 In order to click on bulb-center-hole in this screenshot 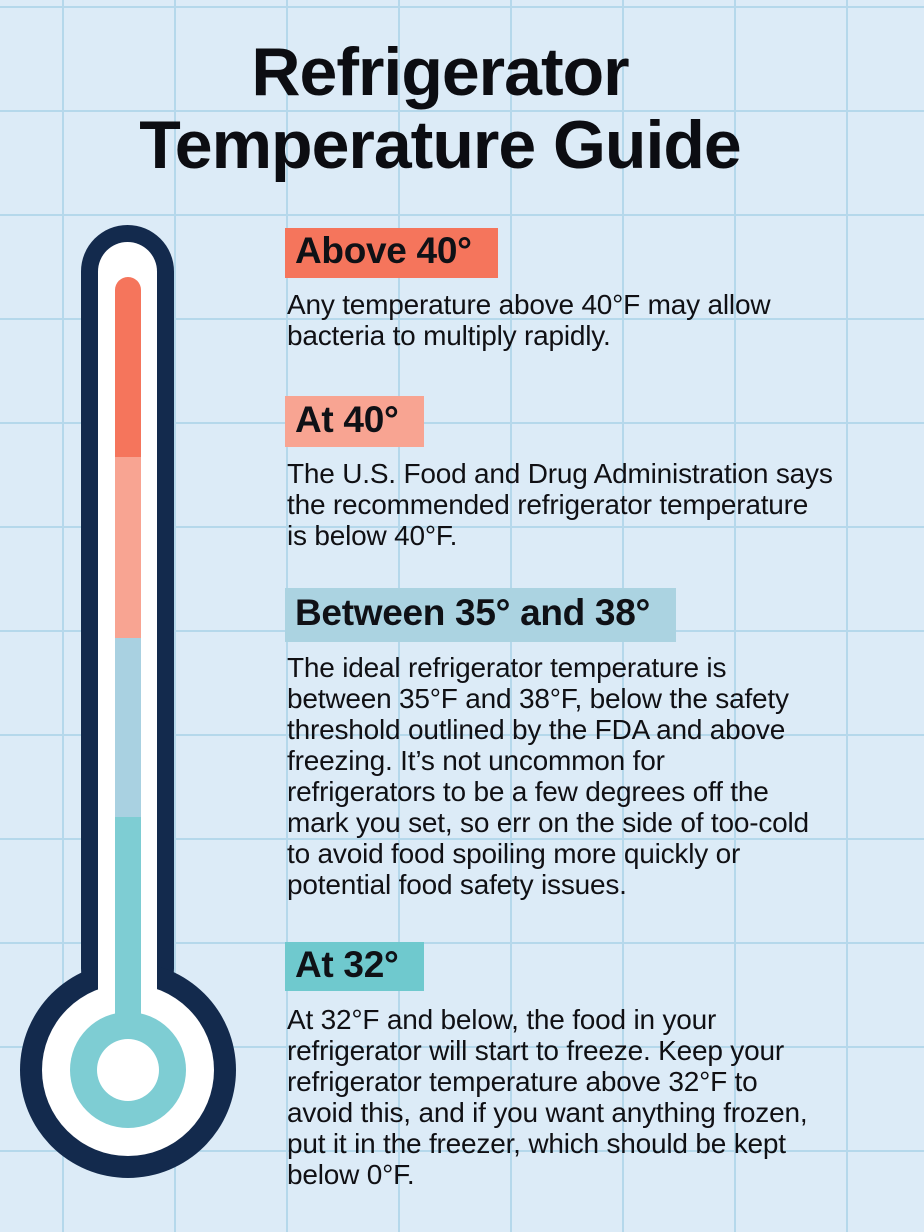, I will do `click(128, 1070)`.